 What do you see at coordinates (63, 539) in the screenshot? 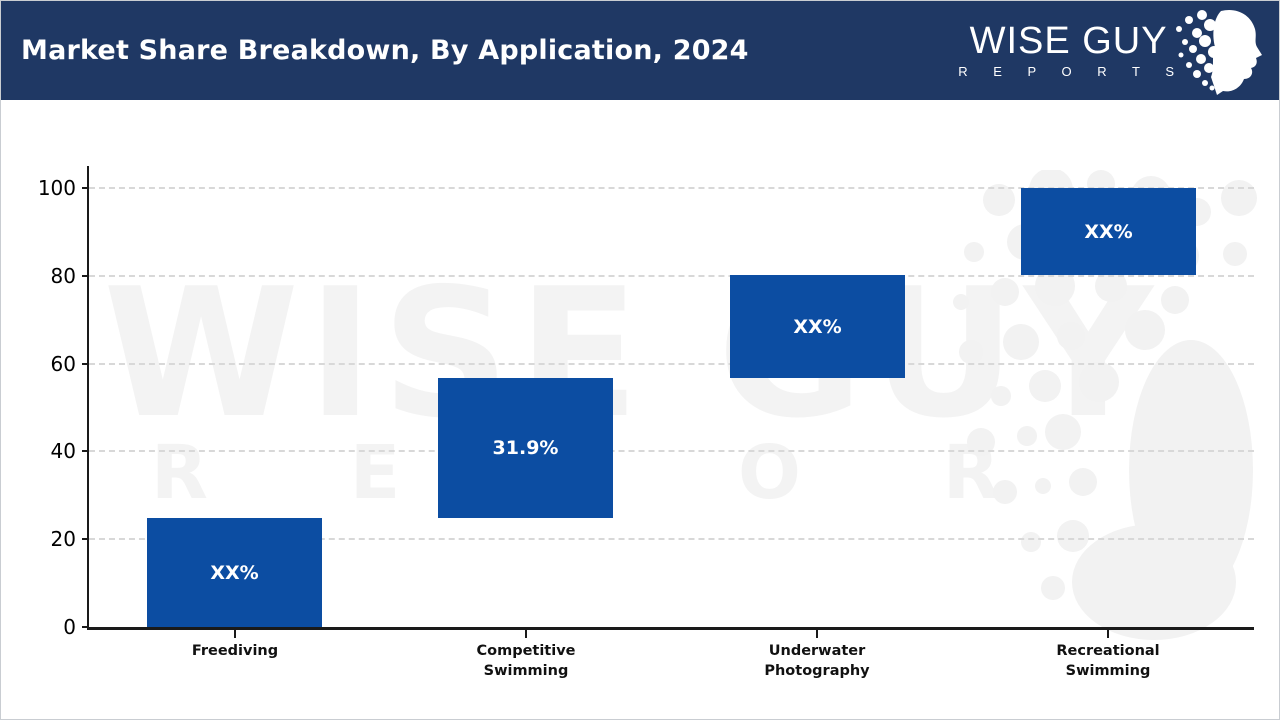
I see `y-tick-label: 20` at bounding box center [63, 539].